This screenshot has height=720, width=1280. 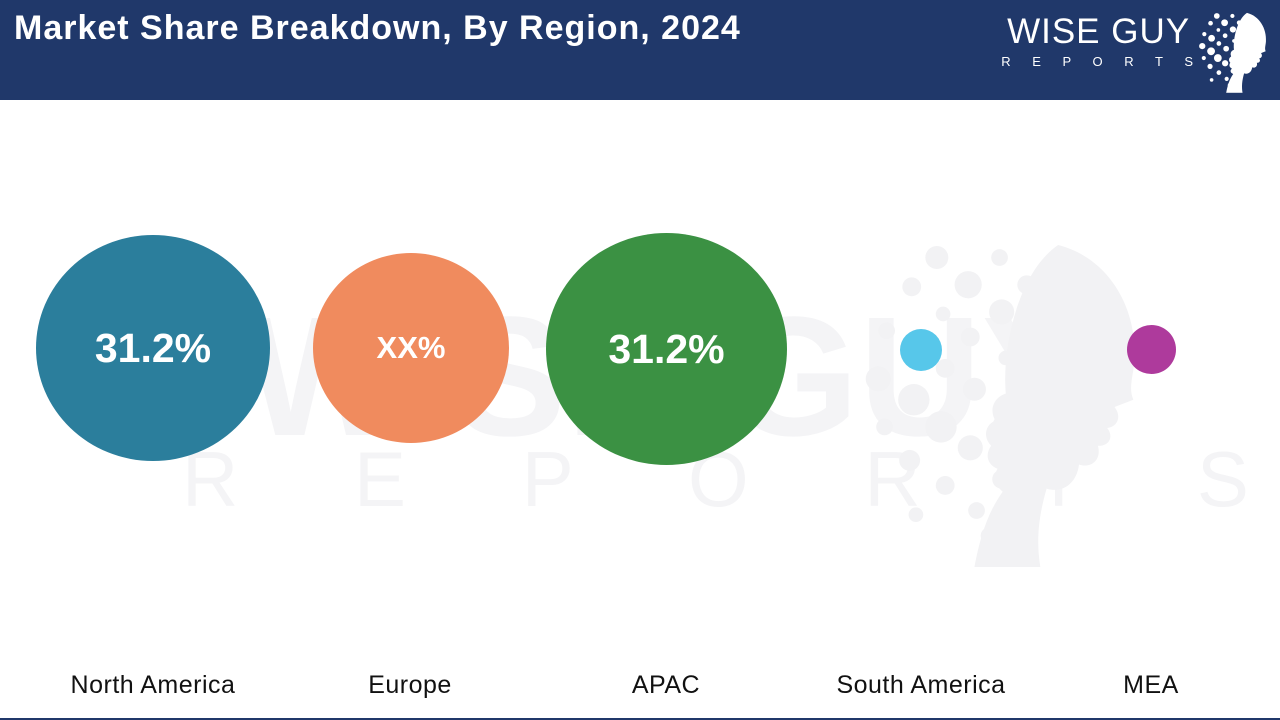 I want to click on category-label-north-america: North America, so click(x=153, y=685).